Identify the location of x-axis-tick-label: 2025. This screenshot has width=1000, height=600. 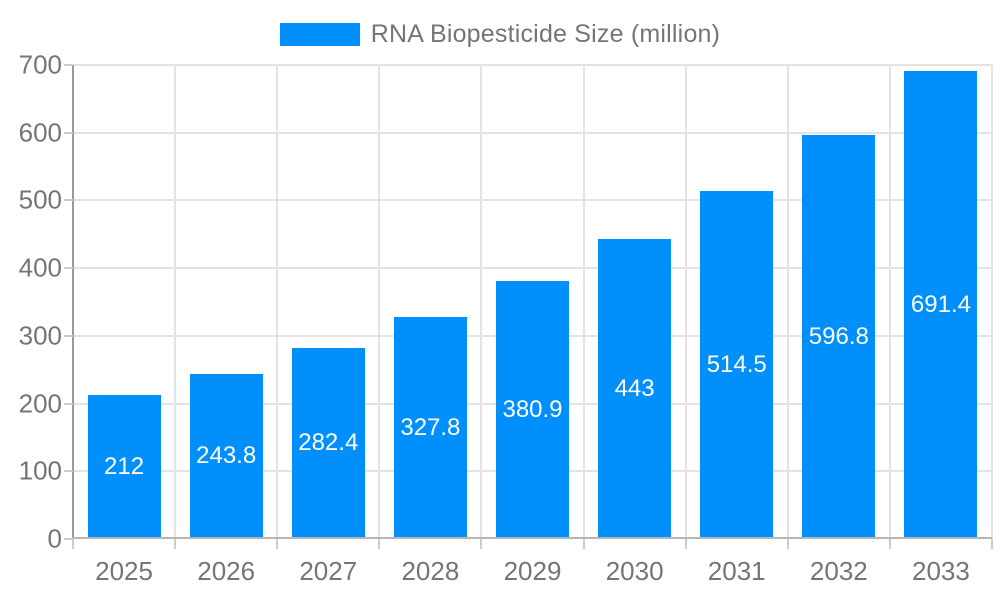
(124, 571).